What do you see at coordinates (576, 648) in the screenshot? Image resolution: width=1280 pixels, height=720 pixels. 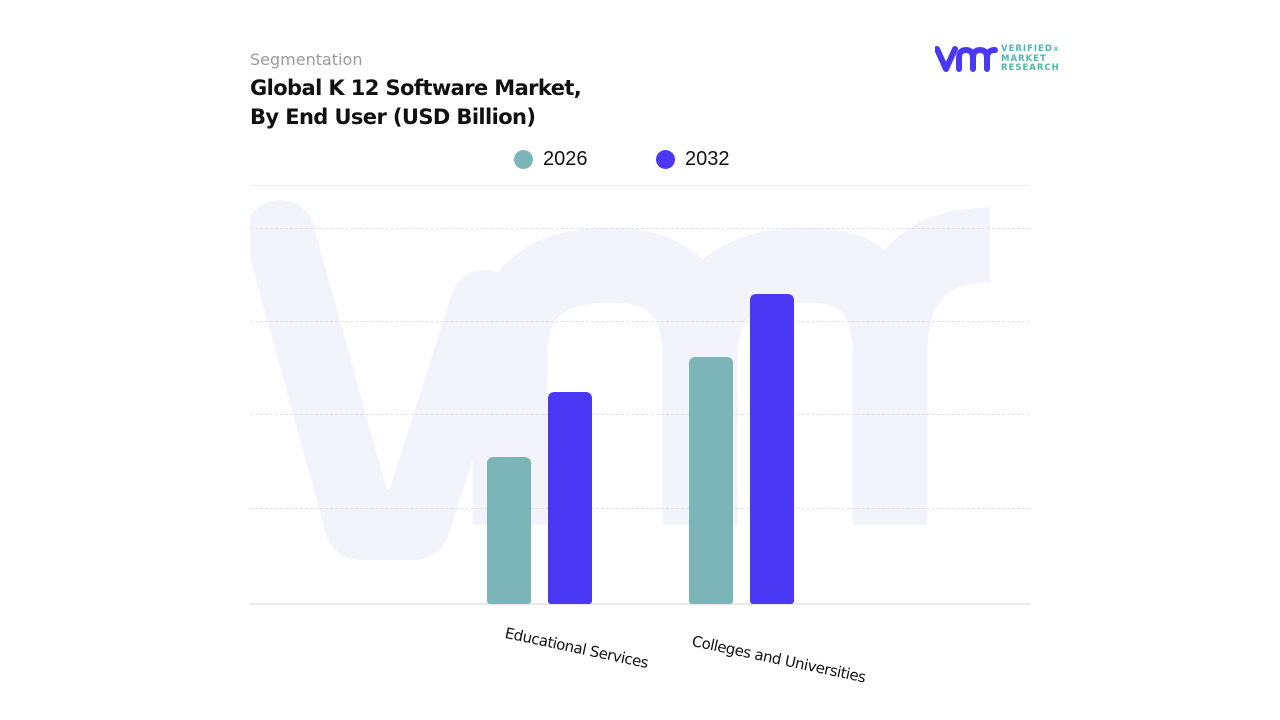 I see `x-tick-label-educational-services: Educational Services` at bounding box center [576, 648].